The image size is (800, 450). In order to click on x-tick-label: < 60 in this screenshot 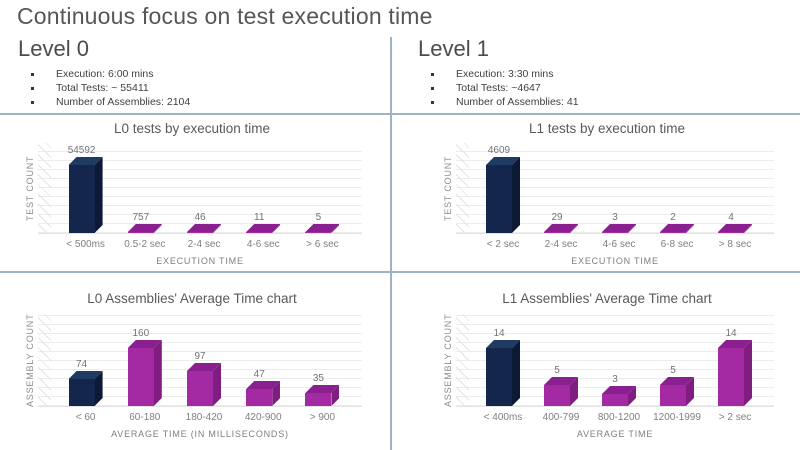, I will do `click(85, 417)`.